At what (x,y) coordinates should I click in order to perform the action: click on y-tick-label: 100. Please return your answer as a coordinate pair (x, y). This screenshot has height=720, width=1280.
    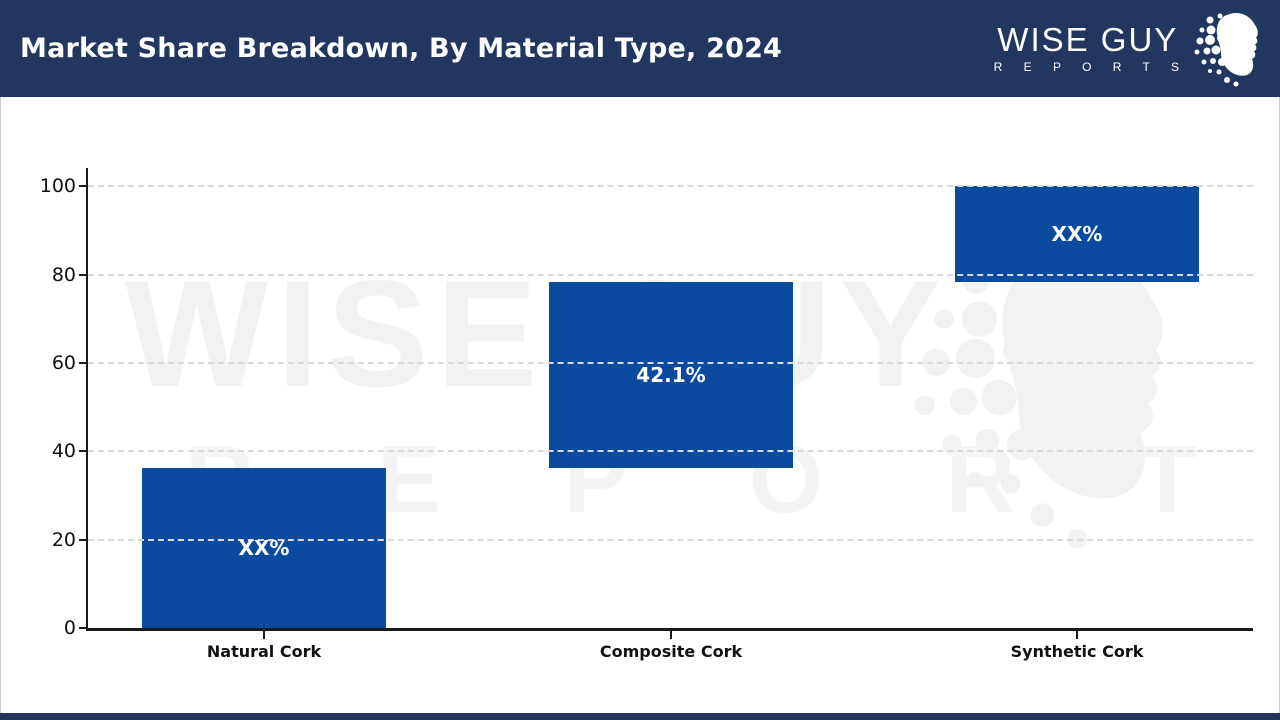
    Looking at the image, I should click on (57, 186).